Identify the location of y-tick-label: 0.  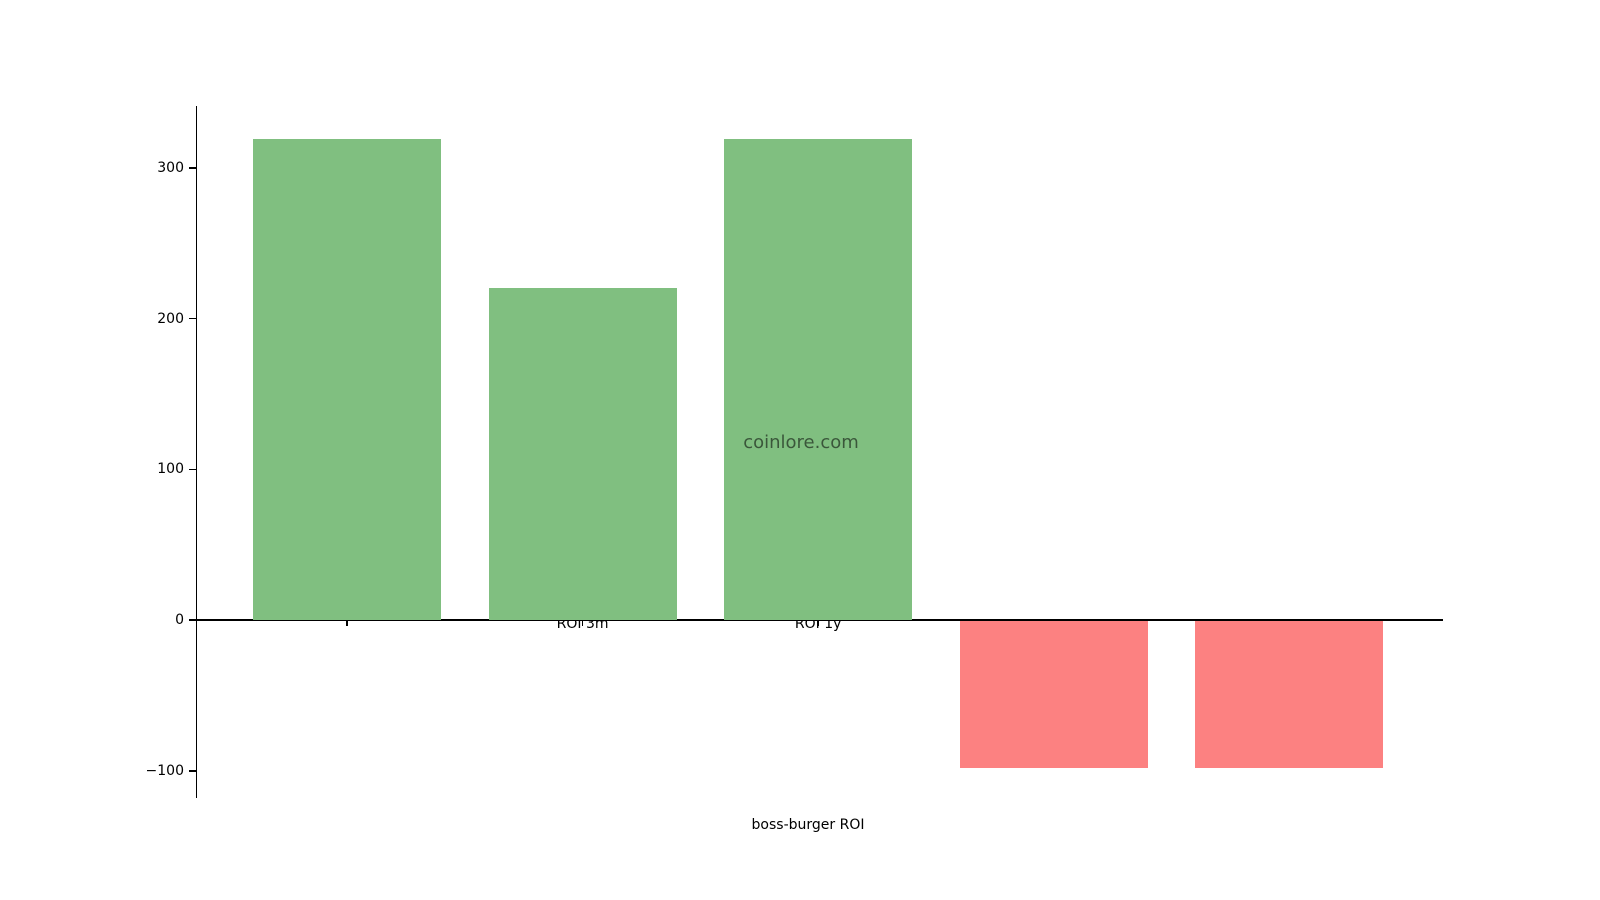
(179, 620).